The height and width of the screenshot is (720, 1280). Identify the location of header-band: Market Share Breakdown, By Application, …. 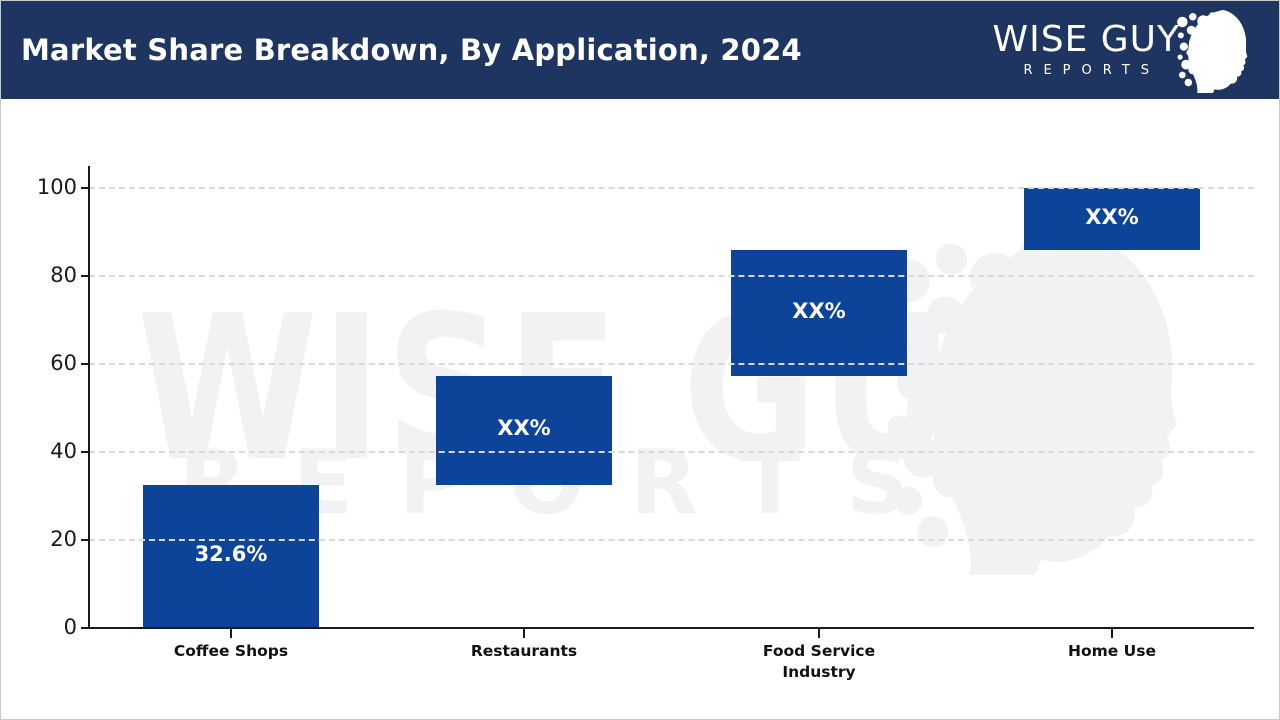
(640, 50).